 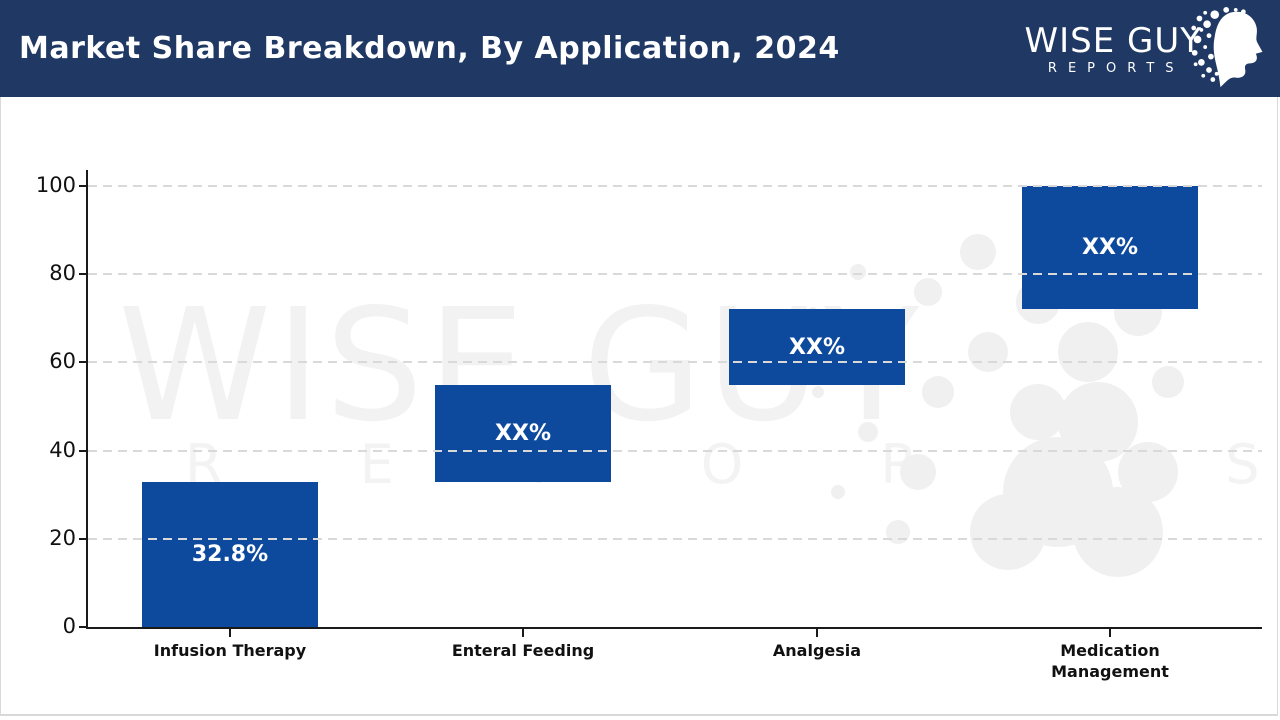 I want to click on category-label-medication-management: Medication Management, so click(x=1110, y=661).